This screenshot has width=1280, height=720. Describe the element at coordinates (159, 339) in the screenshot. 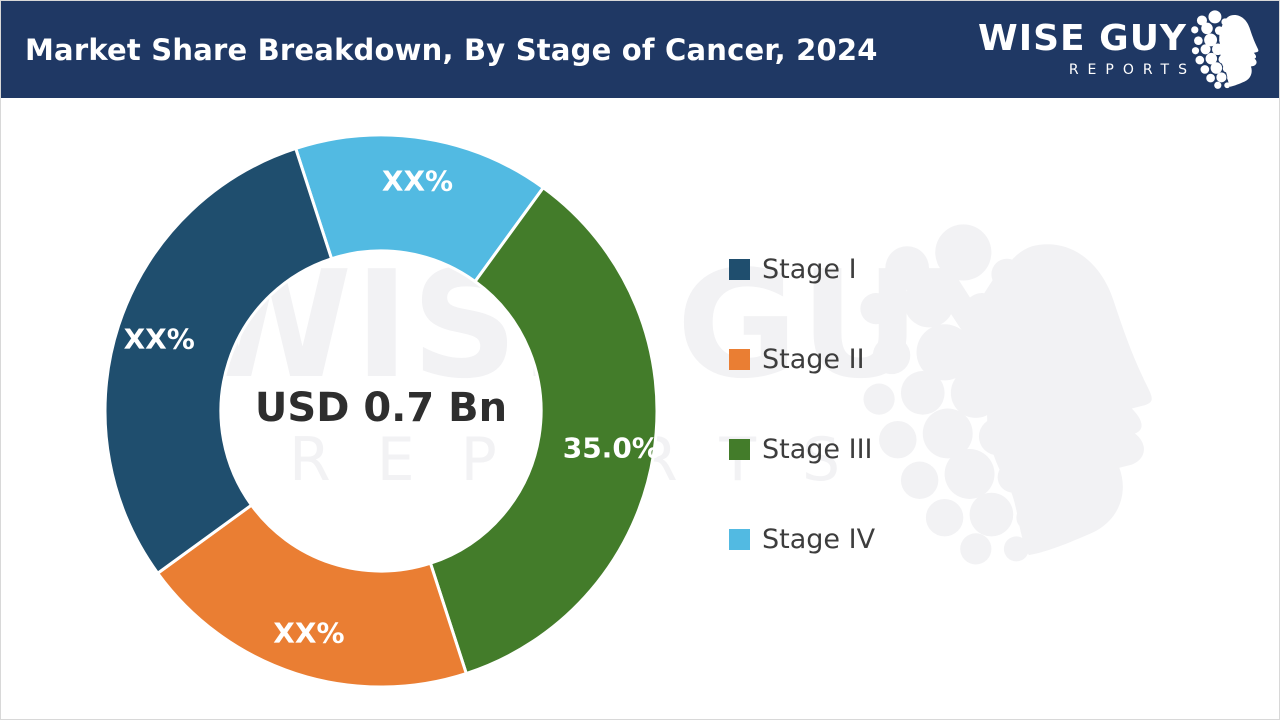

I see `segment-label-stage-i: XX%` at that location.